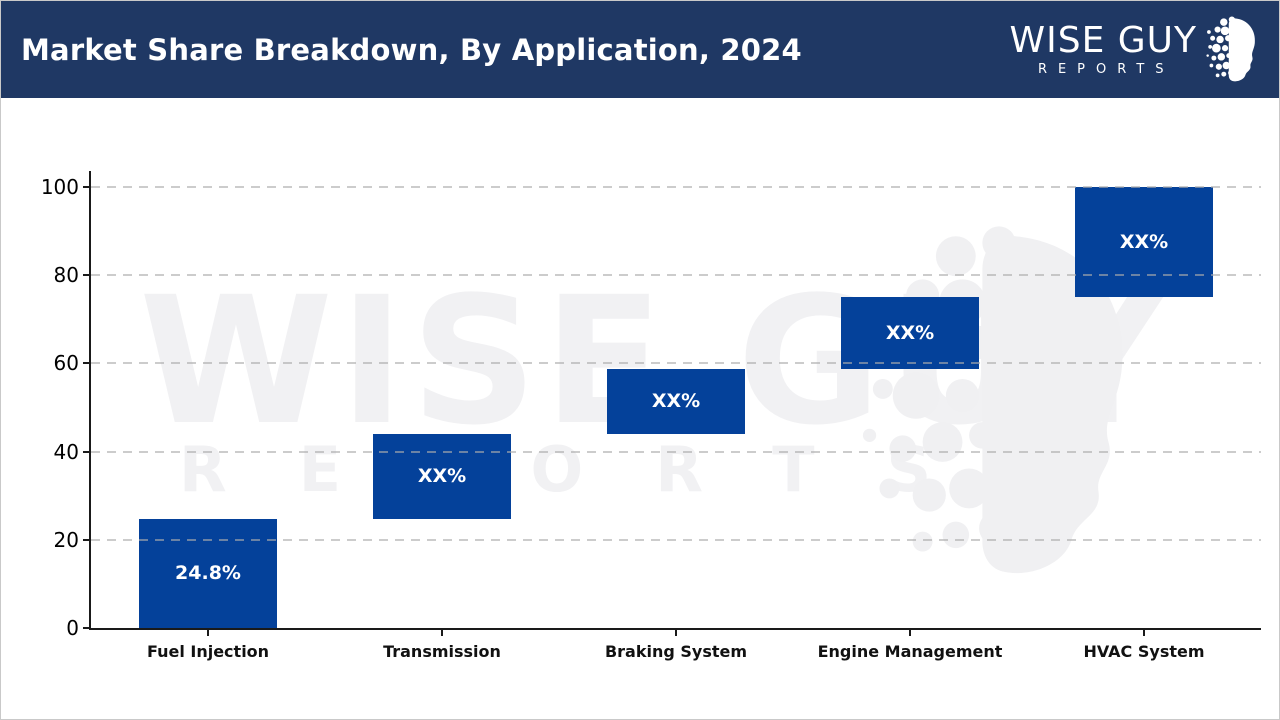 The height and width of the screenshot is (720, 1280). Describe the element at coordinates (1230, 48) in the screenshot. I see `dotted-face-icon` at that location.